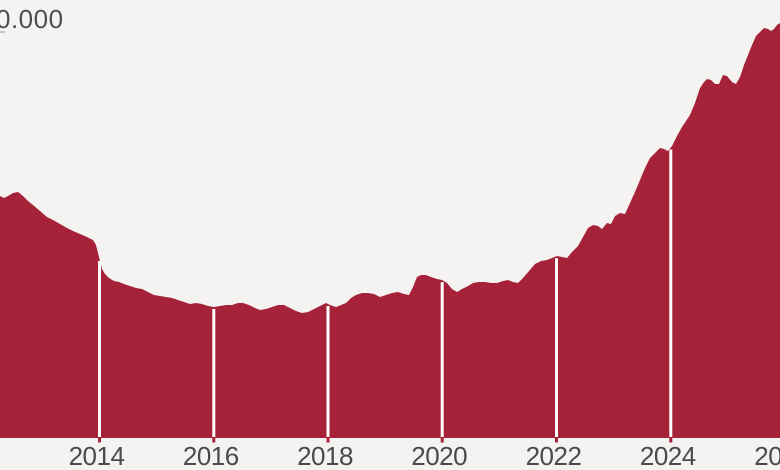 Image resolution: width=780 pixels, height=470 pixels. I want to click on axis-tick-2022, so click(556, 440).